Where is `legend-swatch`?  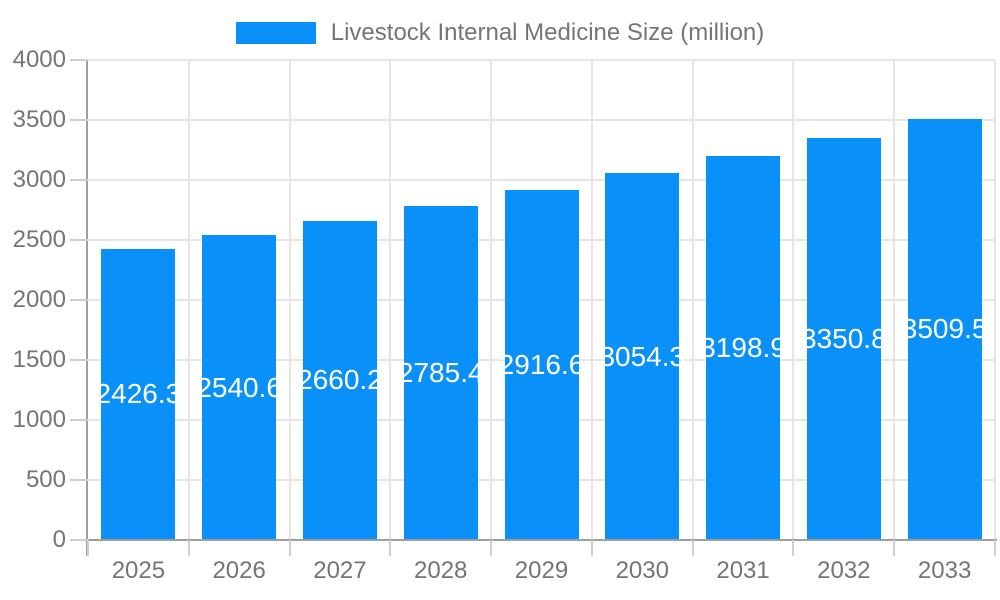
legend-swatch is located at coordinates (275, 33).